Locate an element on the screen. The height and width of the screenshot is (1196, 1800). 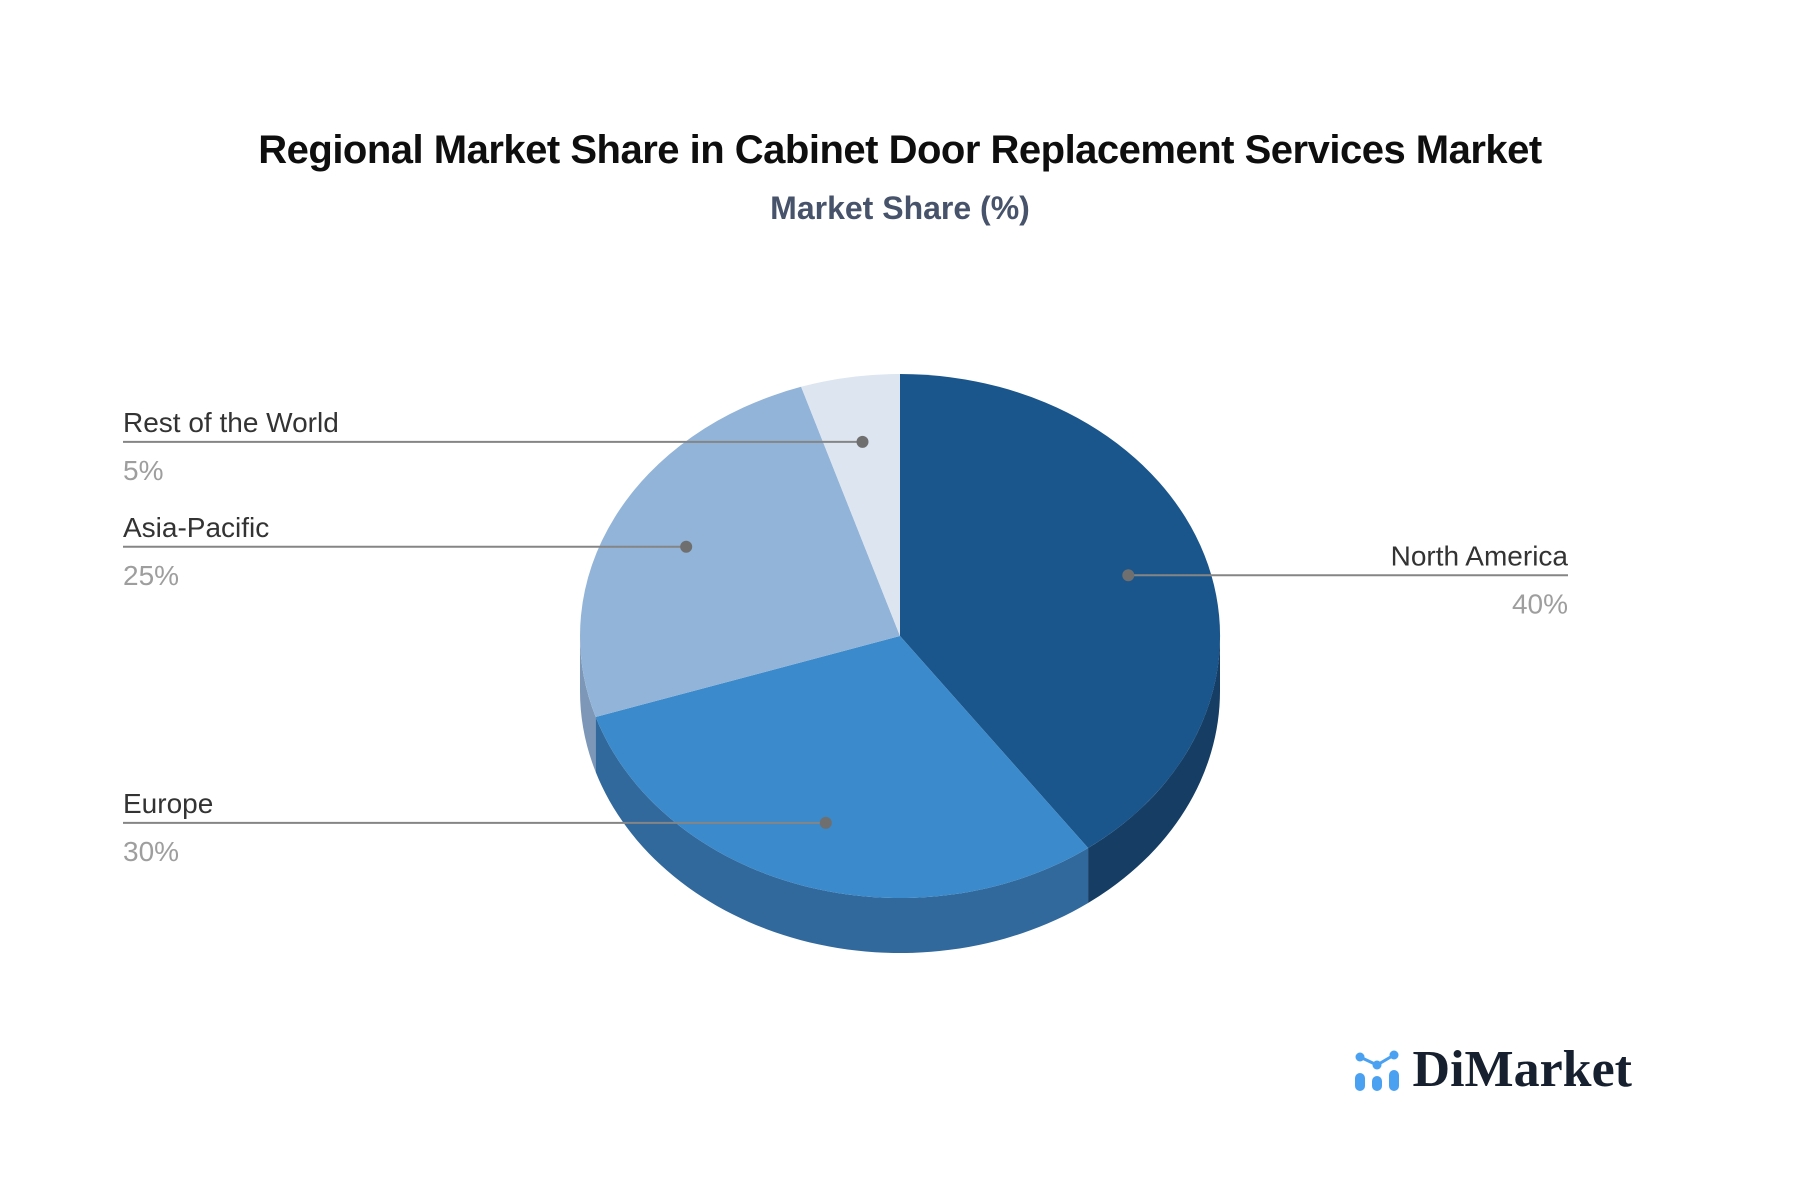
label-group-rest-of-the-world: Rest of the World 5% is located at coordinates (496, 446).